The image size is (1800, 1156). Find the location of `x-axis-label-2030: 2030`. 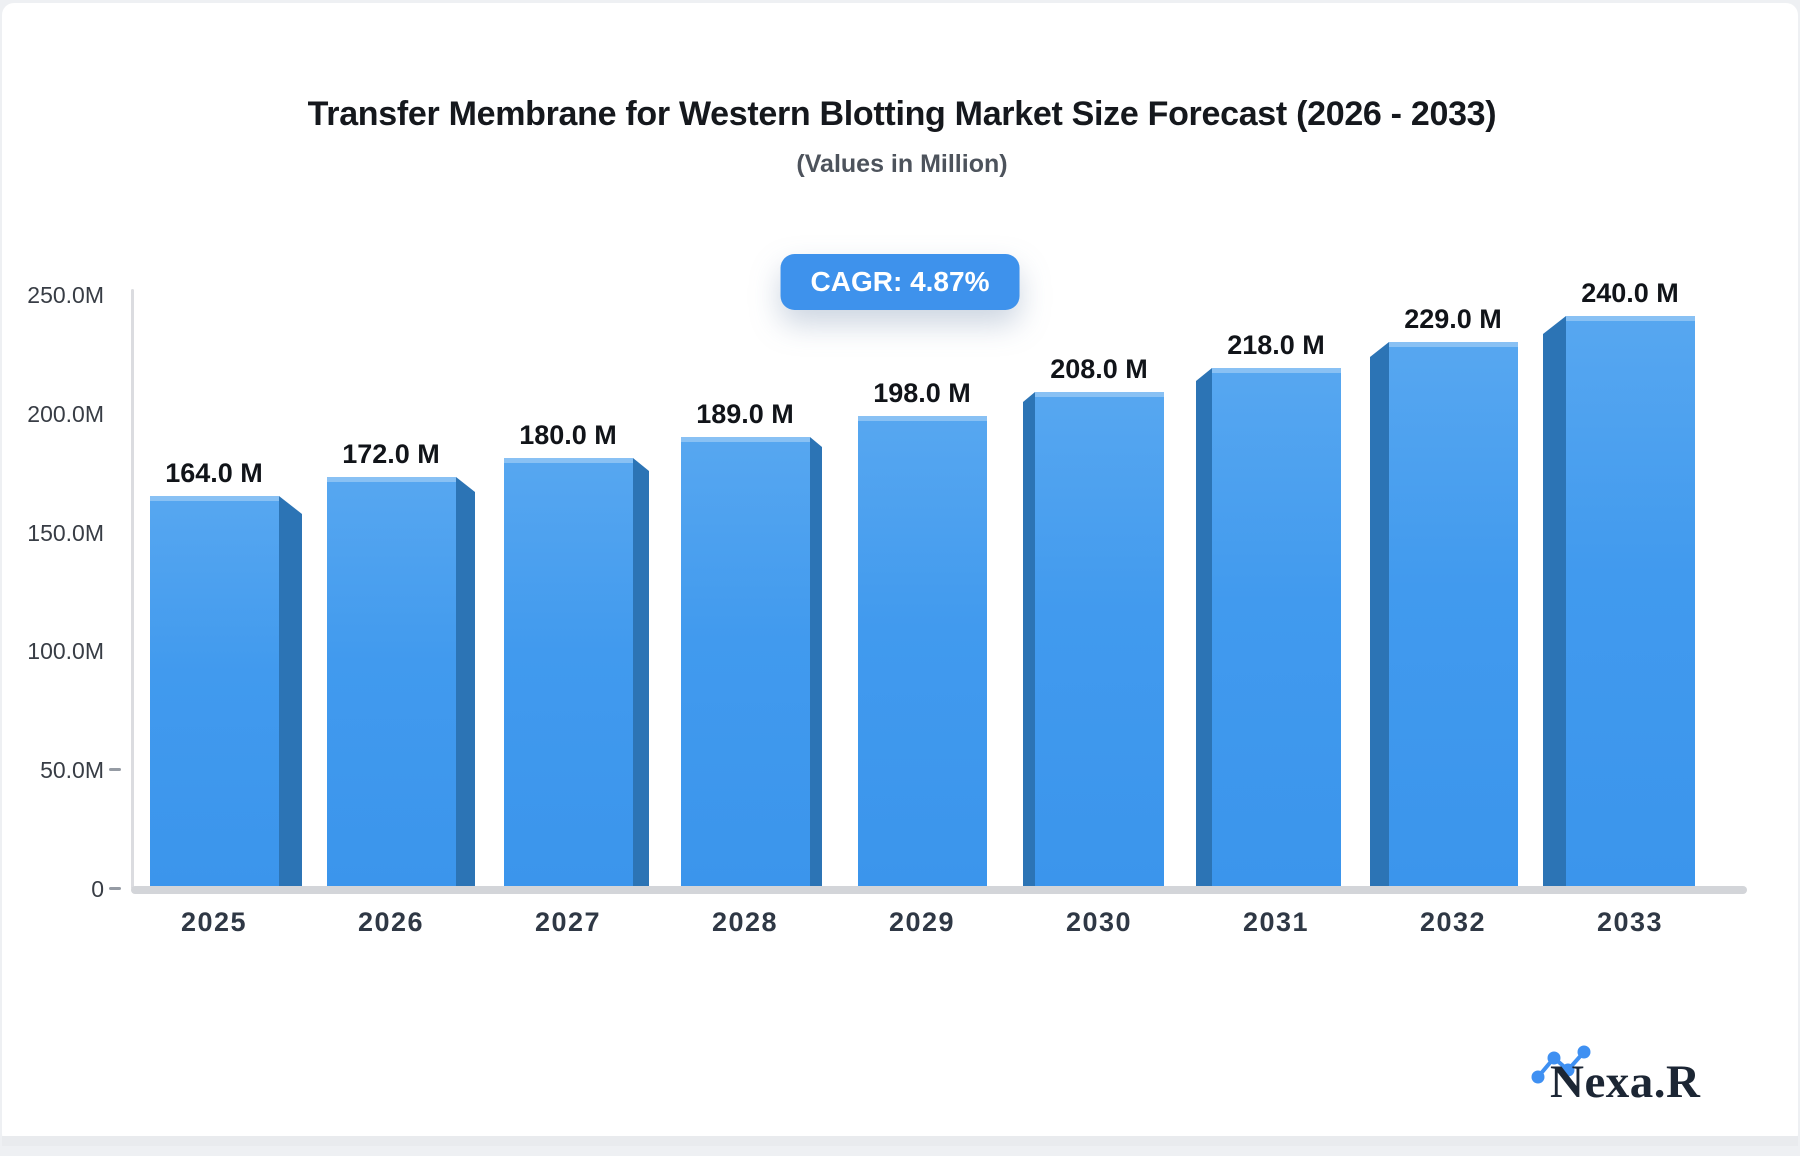

x-axis-label-2030: 2030 is located at coordinates (1099, 922).